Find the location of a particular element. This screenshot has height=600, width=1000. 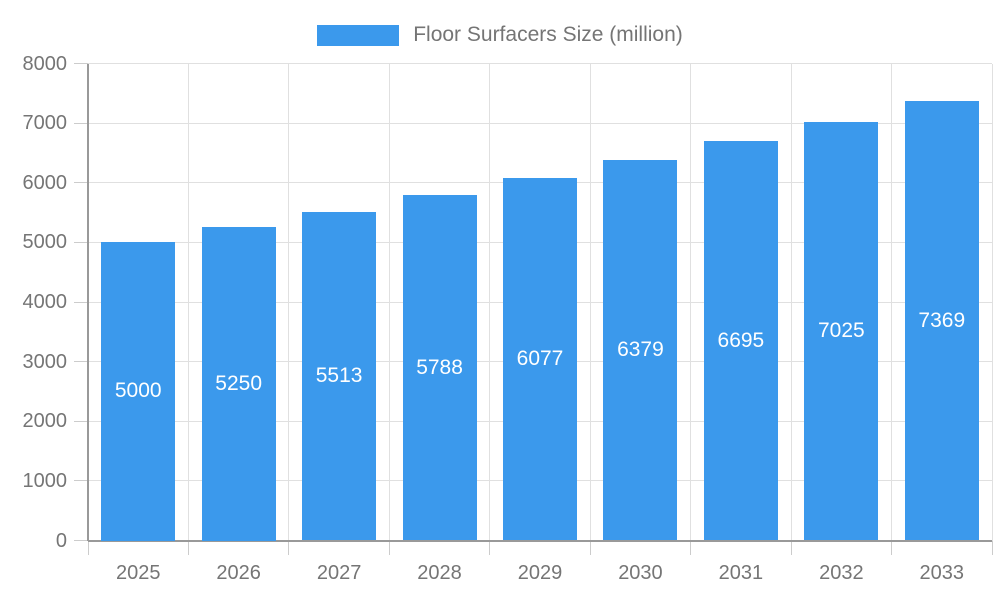

bar-value-label: 5788 is located at coordinates (439, 367).